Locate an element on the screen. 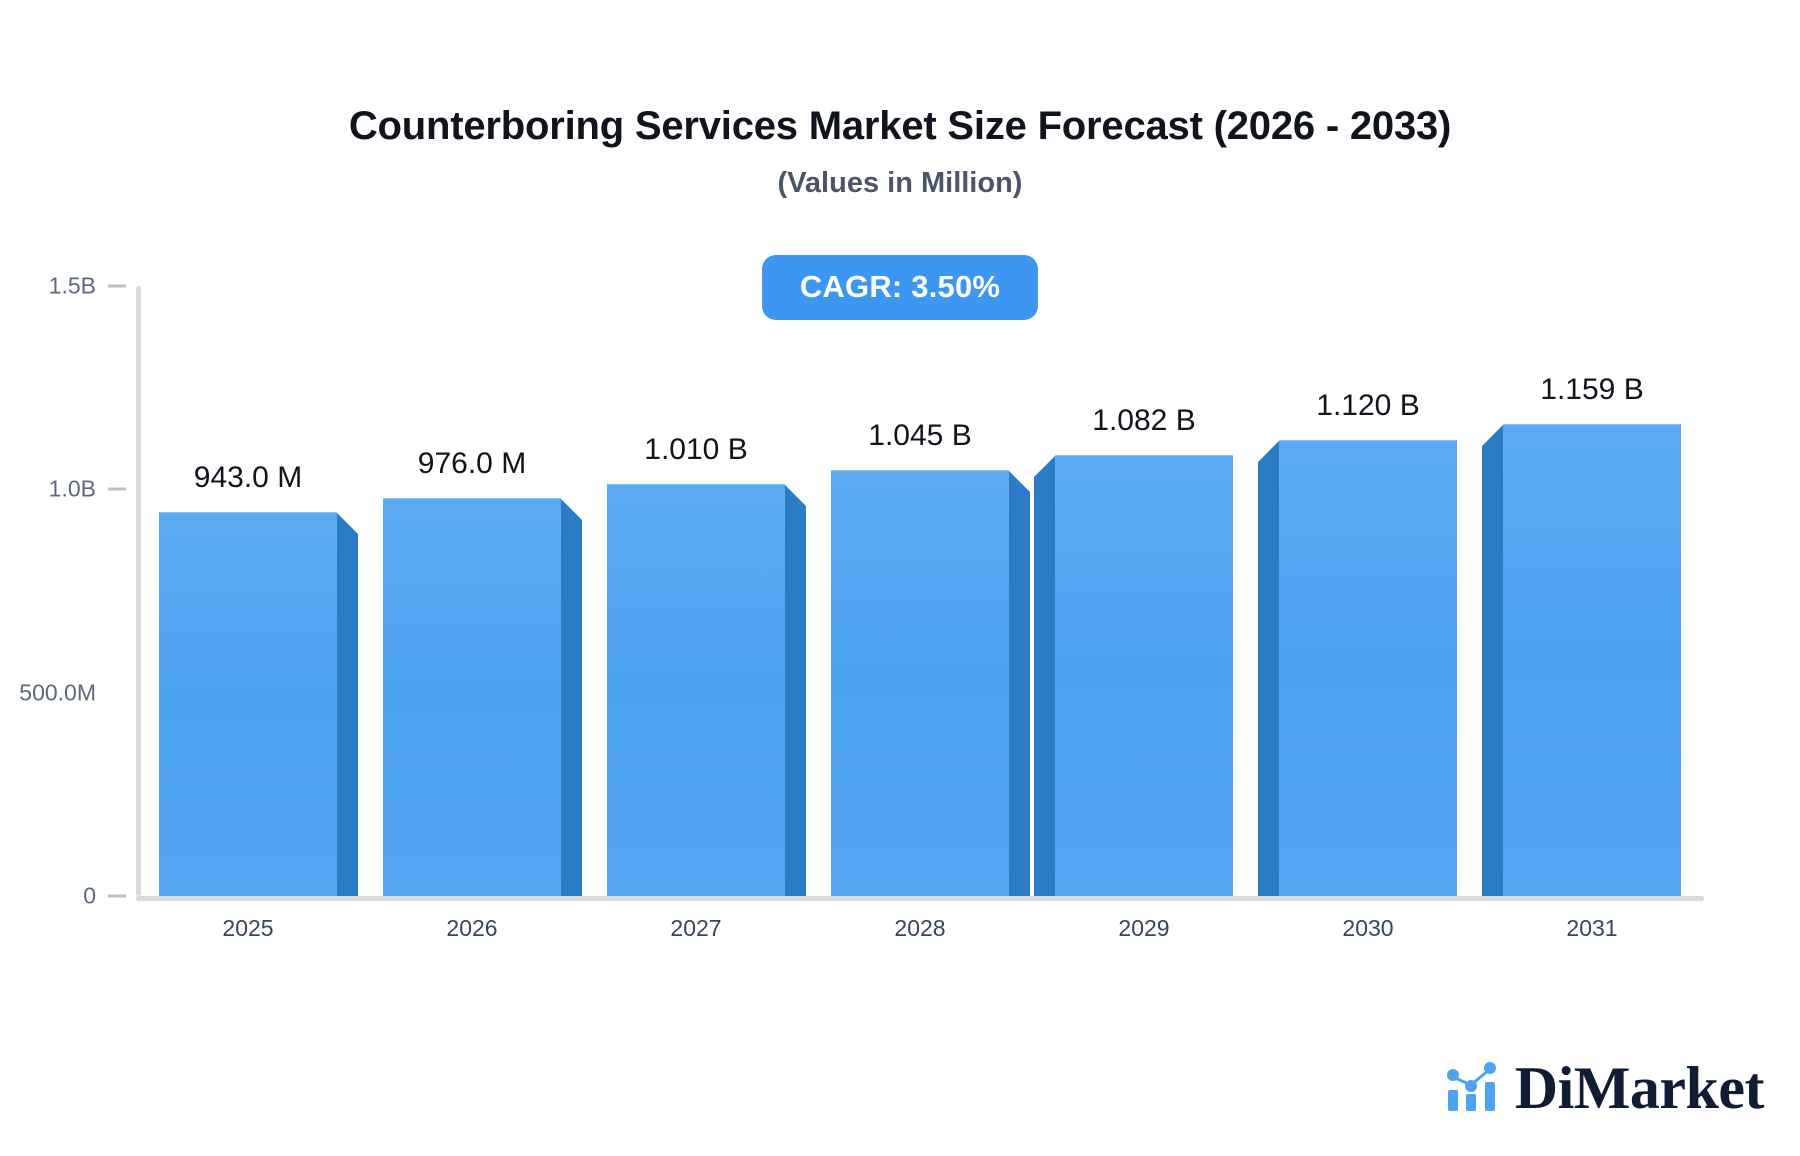  bar: 943.0 M is located at coordinates (258, 678).